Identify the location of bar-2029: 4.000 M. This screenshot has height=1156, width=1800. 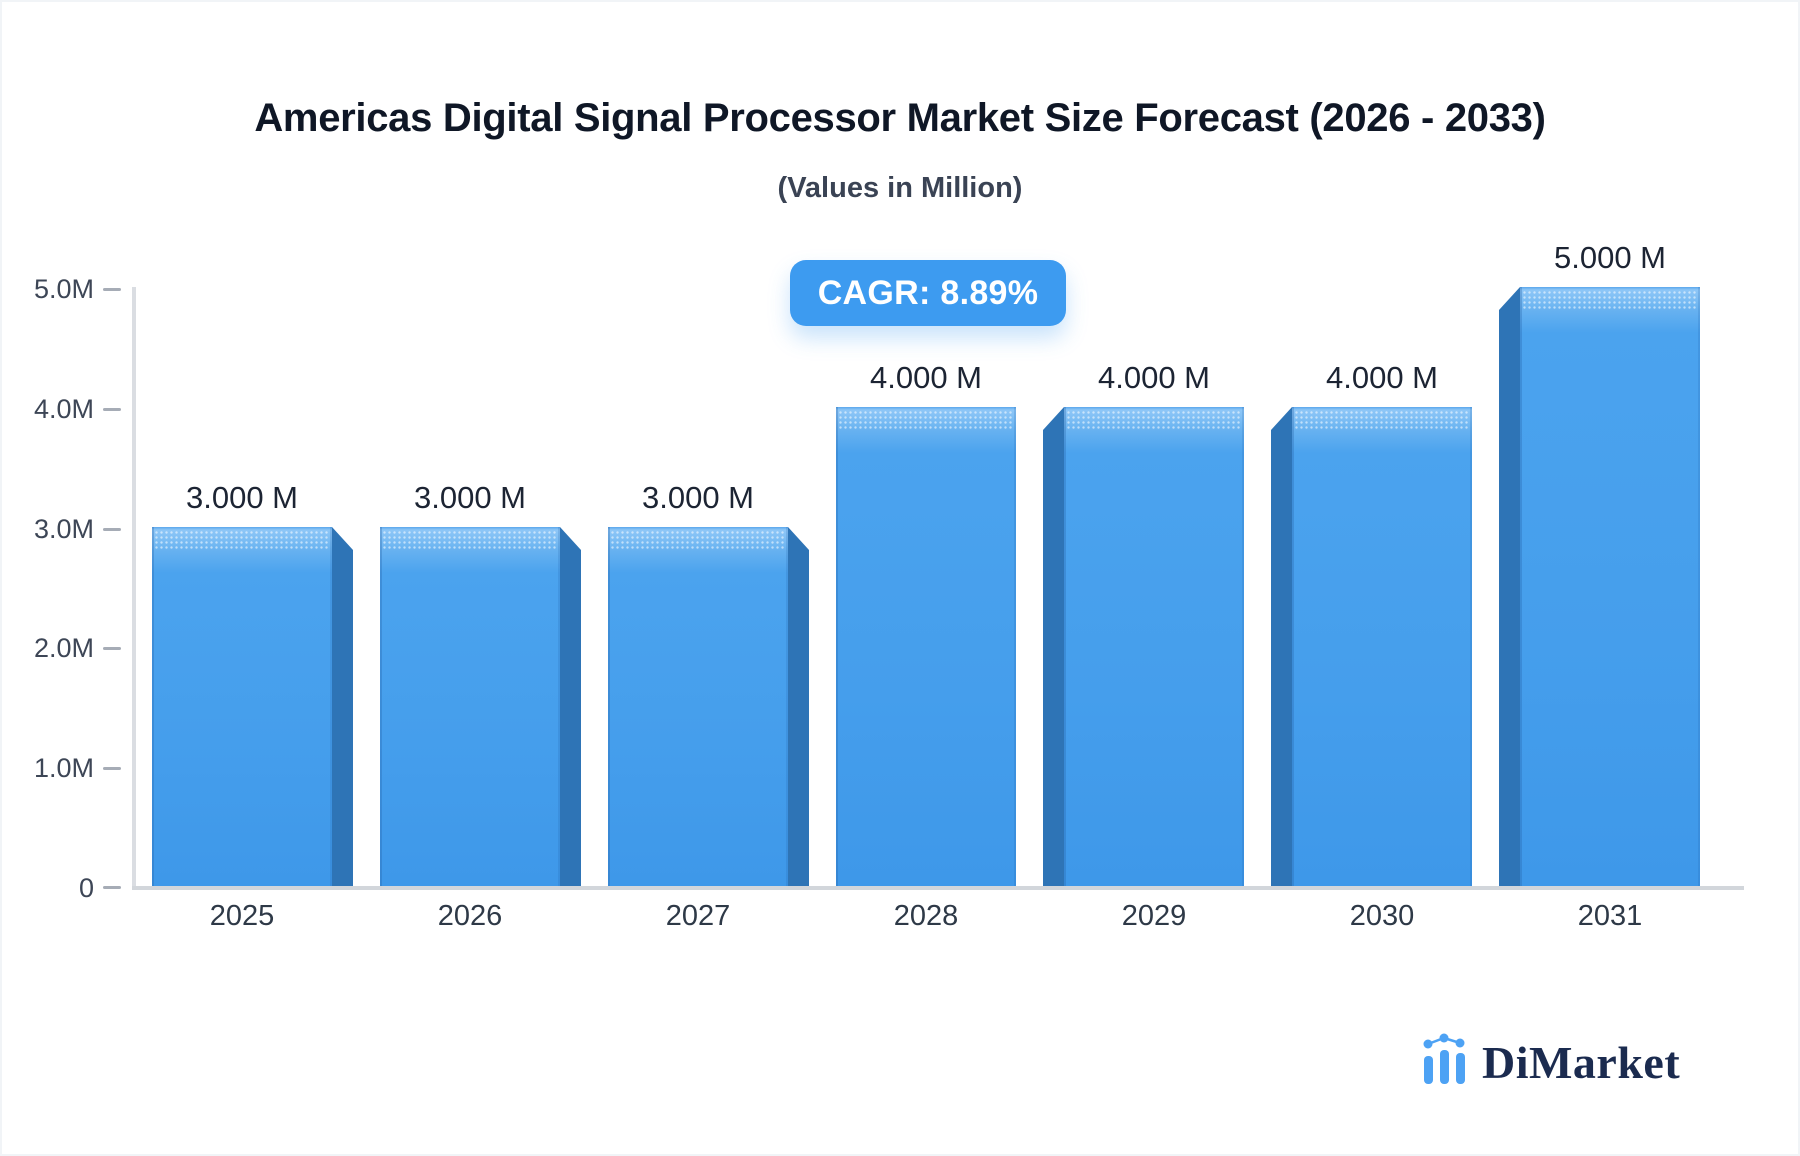
(1143, 623).